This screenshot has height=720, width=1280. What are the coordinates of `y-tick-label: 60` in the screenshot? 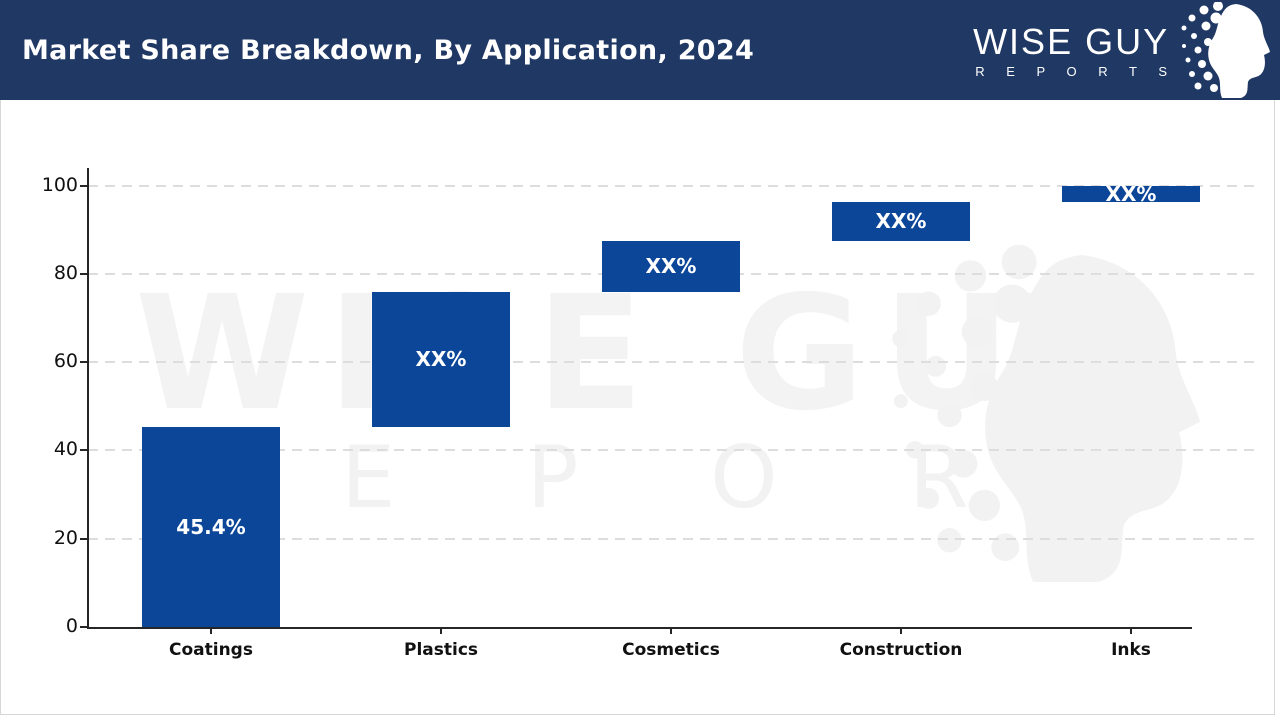 It's located at (65, 361).